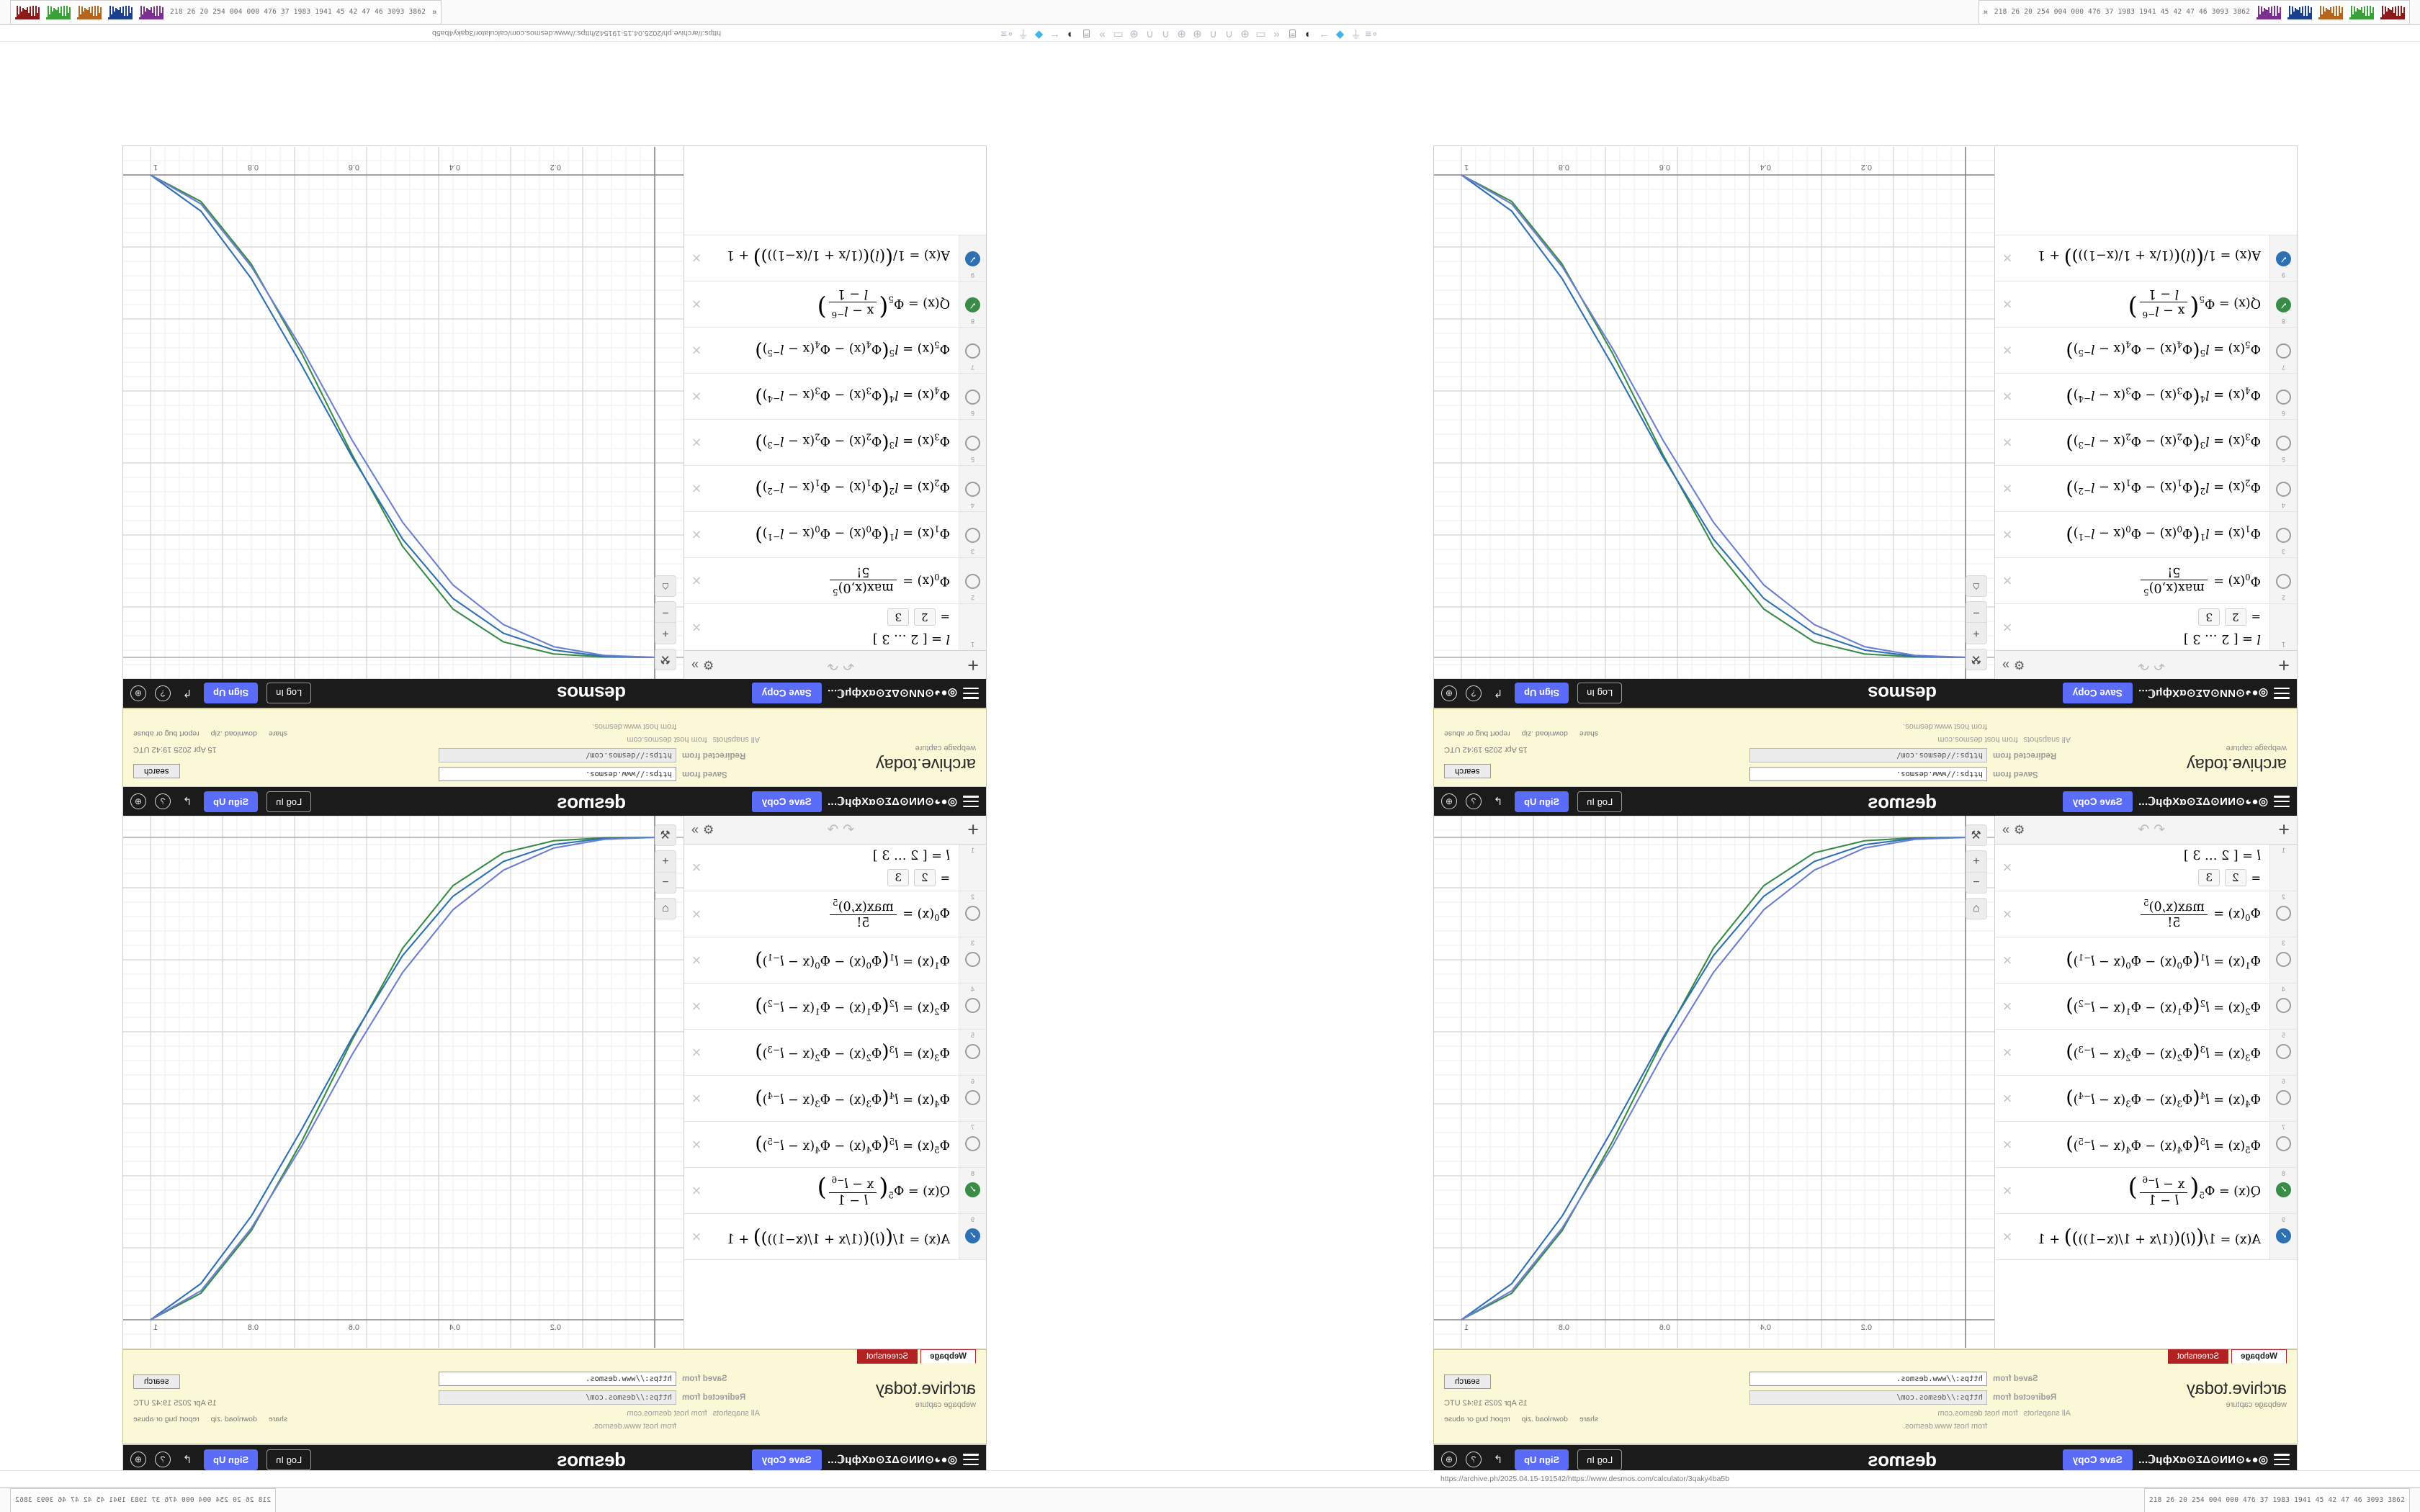  What do you see at coordinates (289, 693) in the screenshot?
I see `log-in-button: Log In` at bounding box center [289, 693].